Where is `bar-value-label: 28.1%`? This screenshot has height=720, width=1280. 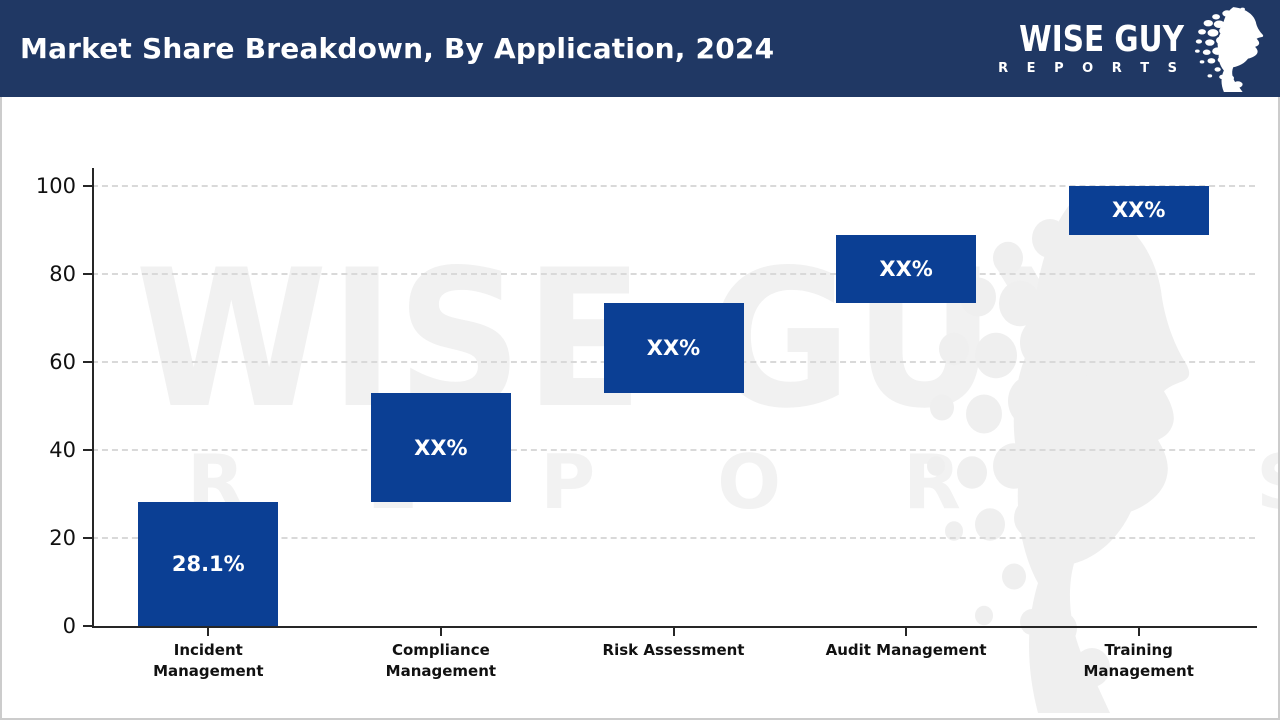 bar-value-label: 28.1% is located at coordinates (208, 564).